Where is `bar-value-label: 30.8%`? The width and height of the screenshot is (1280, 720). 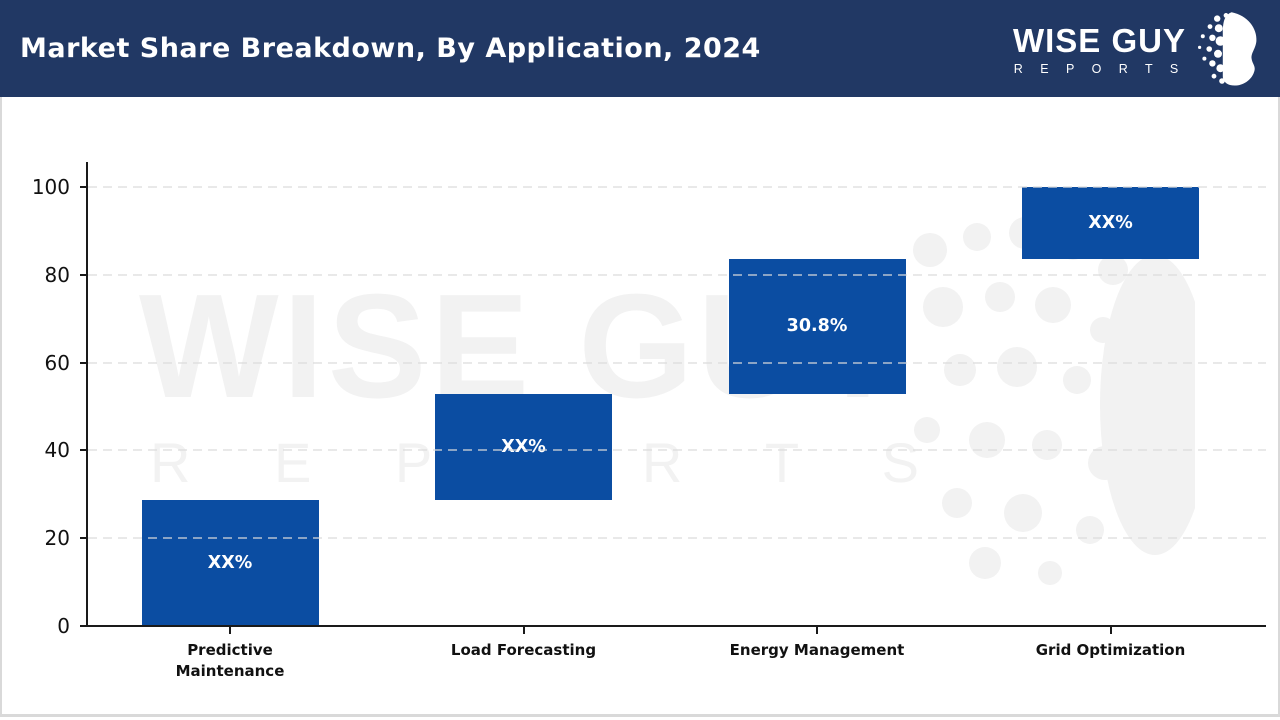 bar-value-label: 30.8% is located at coordinates (817, 326).